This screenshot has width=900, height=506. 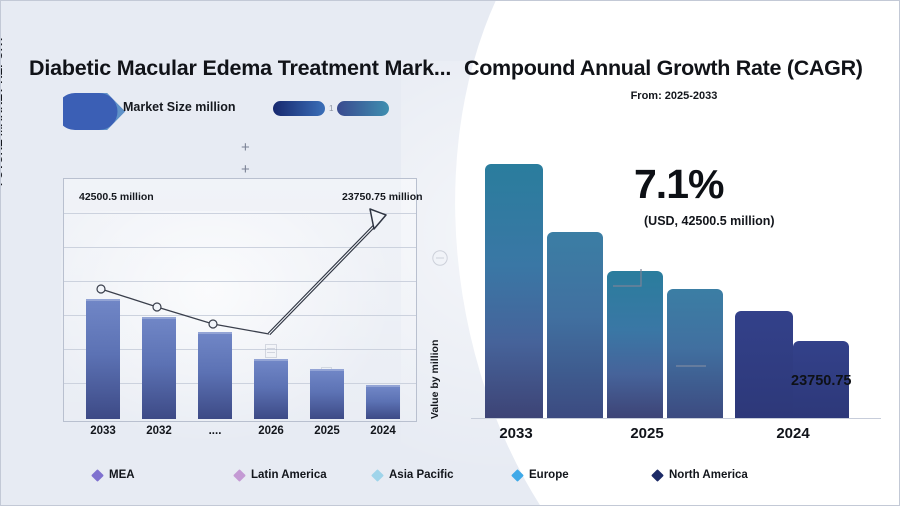 I want to click on legend-marker-asia-pacific, so click(x=377, y=475).